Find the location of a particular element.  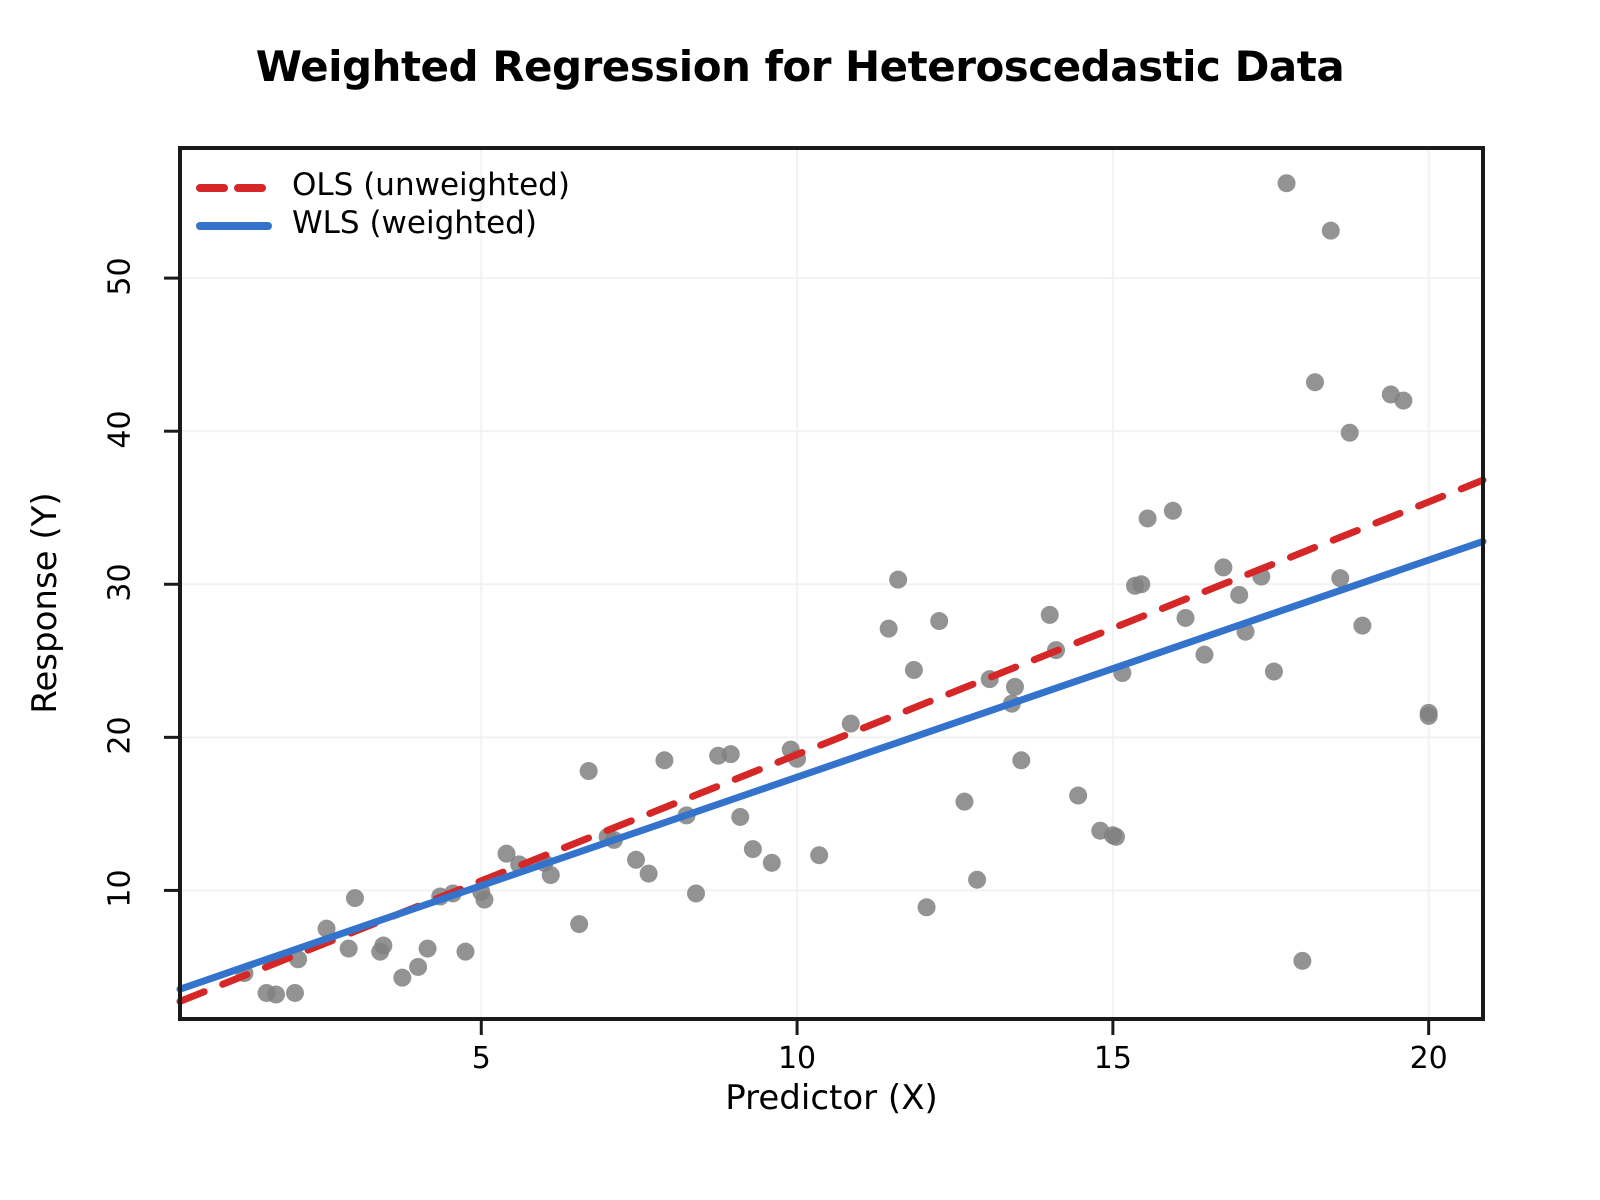

y-axis-label: Response (Y) is located at coordinates (45, 603).